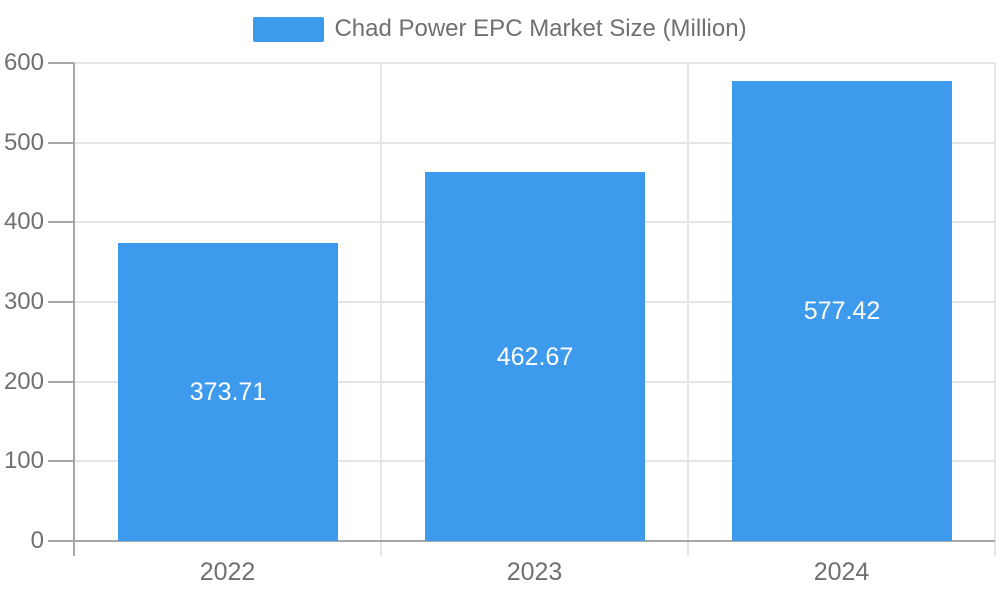 The height and width of the screenshot is (600, 1000). I want to click on legend-swatch, so click(289, 29).